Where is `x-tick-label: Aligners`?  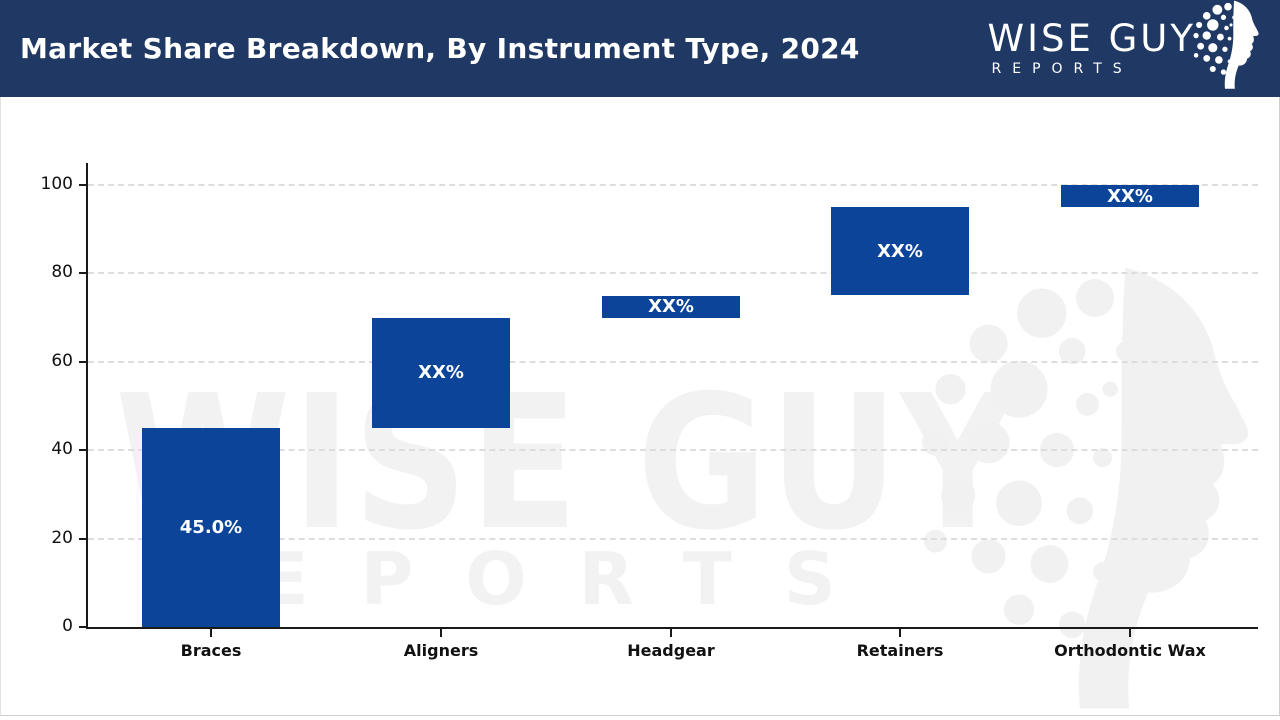 x-tick-label: Aligners is located at coordinates (441, 650).